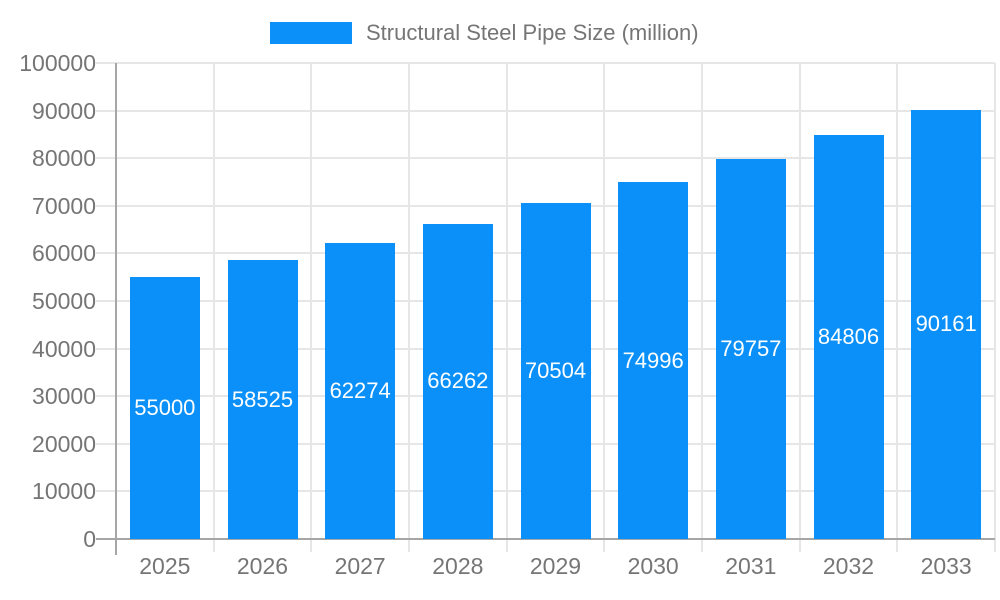  Describe the element at coordinates (64, 158) in the screenshot. I see `y-tick-label: 80000` at that location.